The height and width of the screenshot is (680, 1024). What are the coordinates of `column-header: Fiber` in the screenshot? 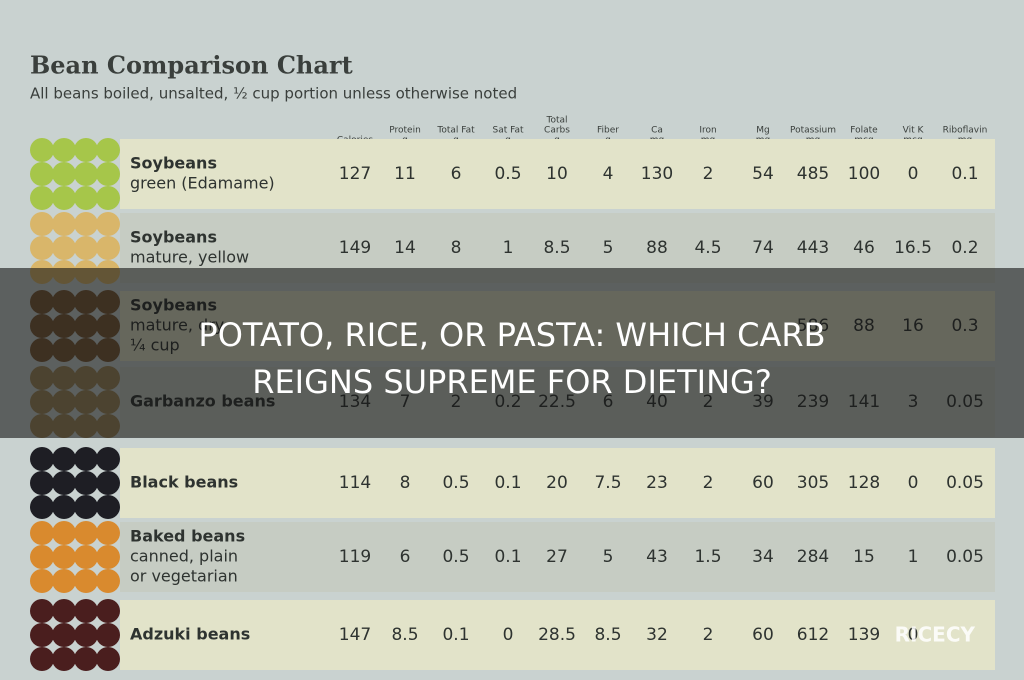 It's located at (608, 131).